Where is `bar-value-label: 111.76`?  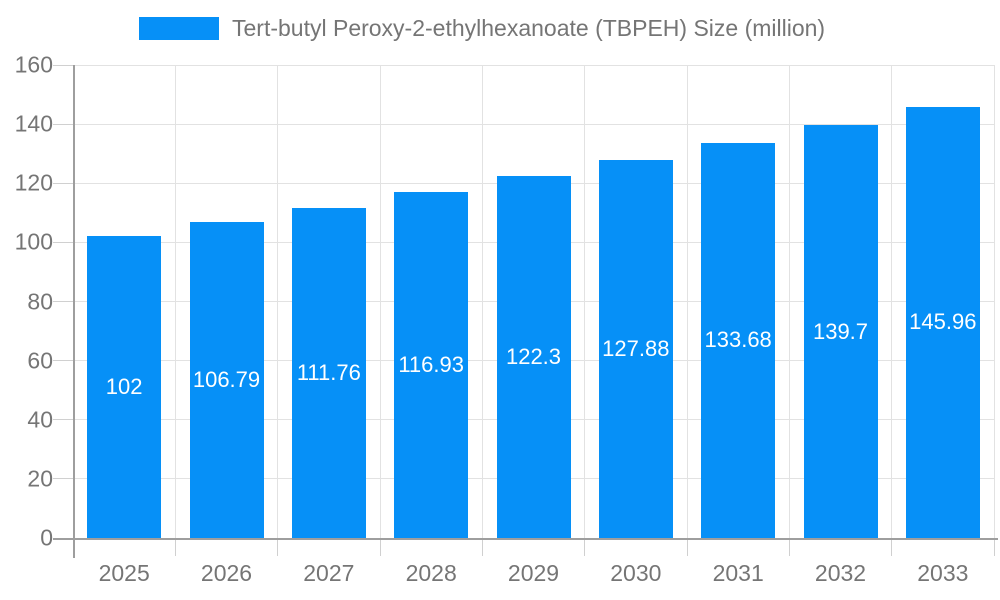 bar-value-label: 111.76 is located at coordinates (328, 372).